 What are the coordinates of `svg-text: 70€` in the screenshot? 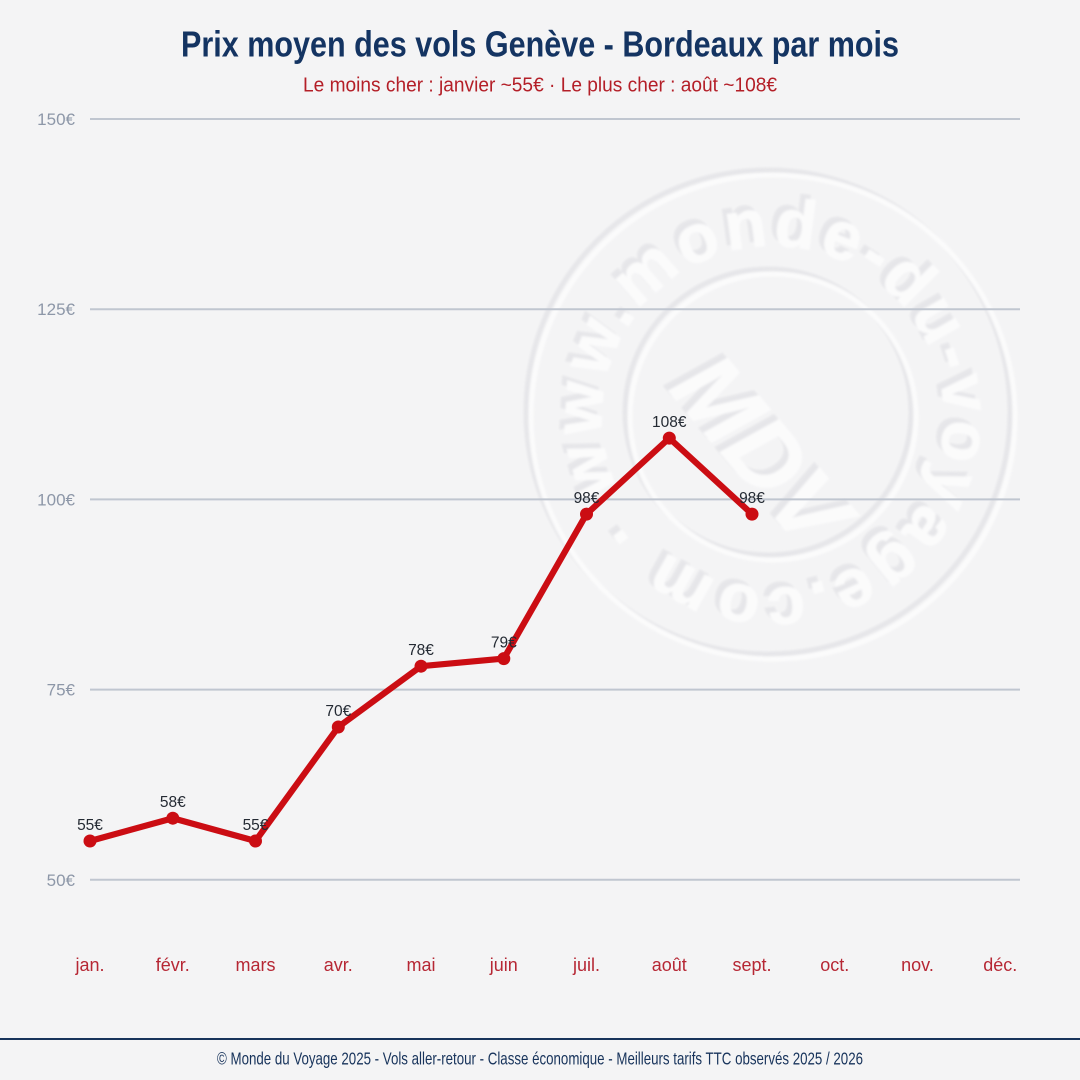 It's located at (338, 711).